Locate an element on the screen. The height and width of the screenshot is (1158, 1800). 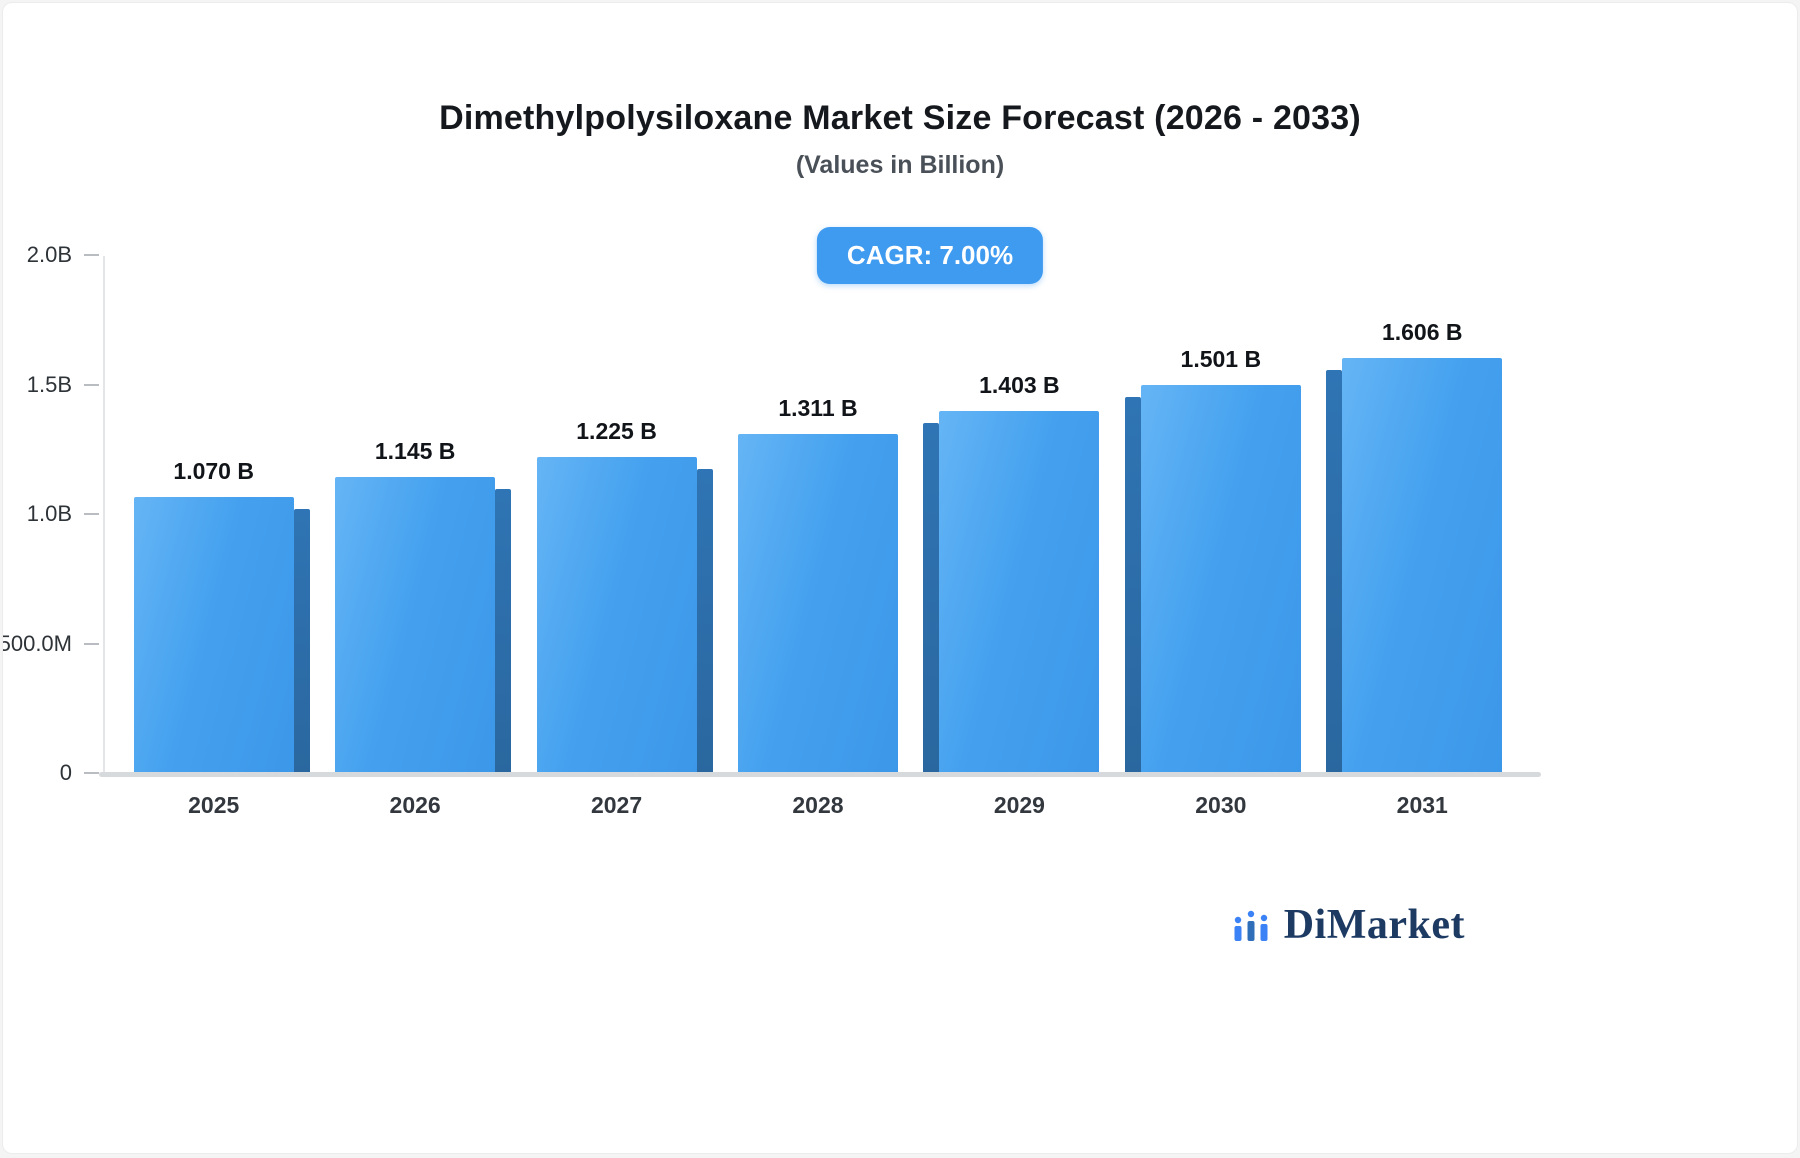
bar-value-label: 1.070 B is located at coordinates (213, 471).